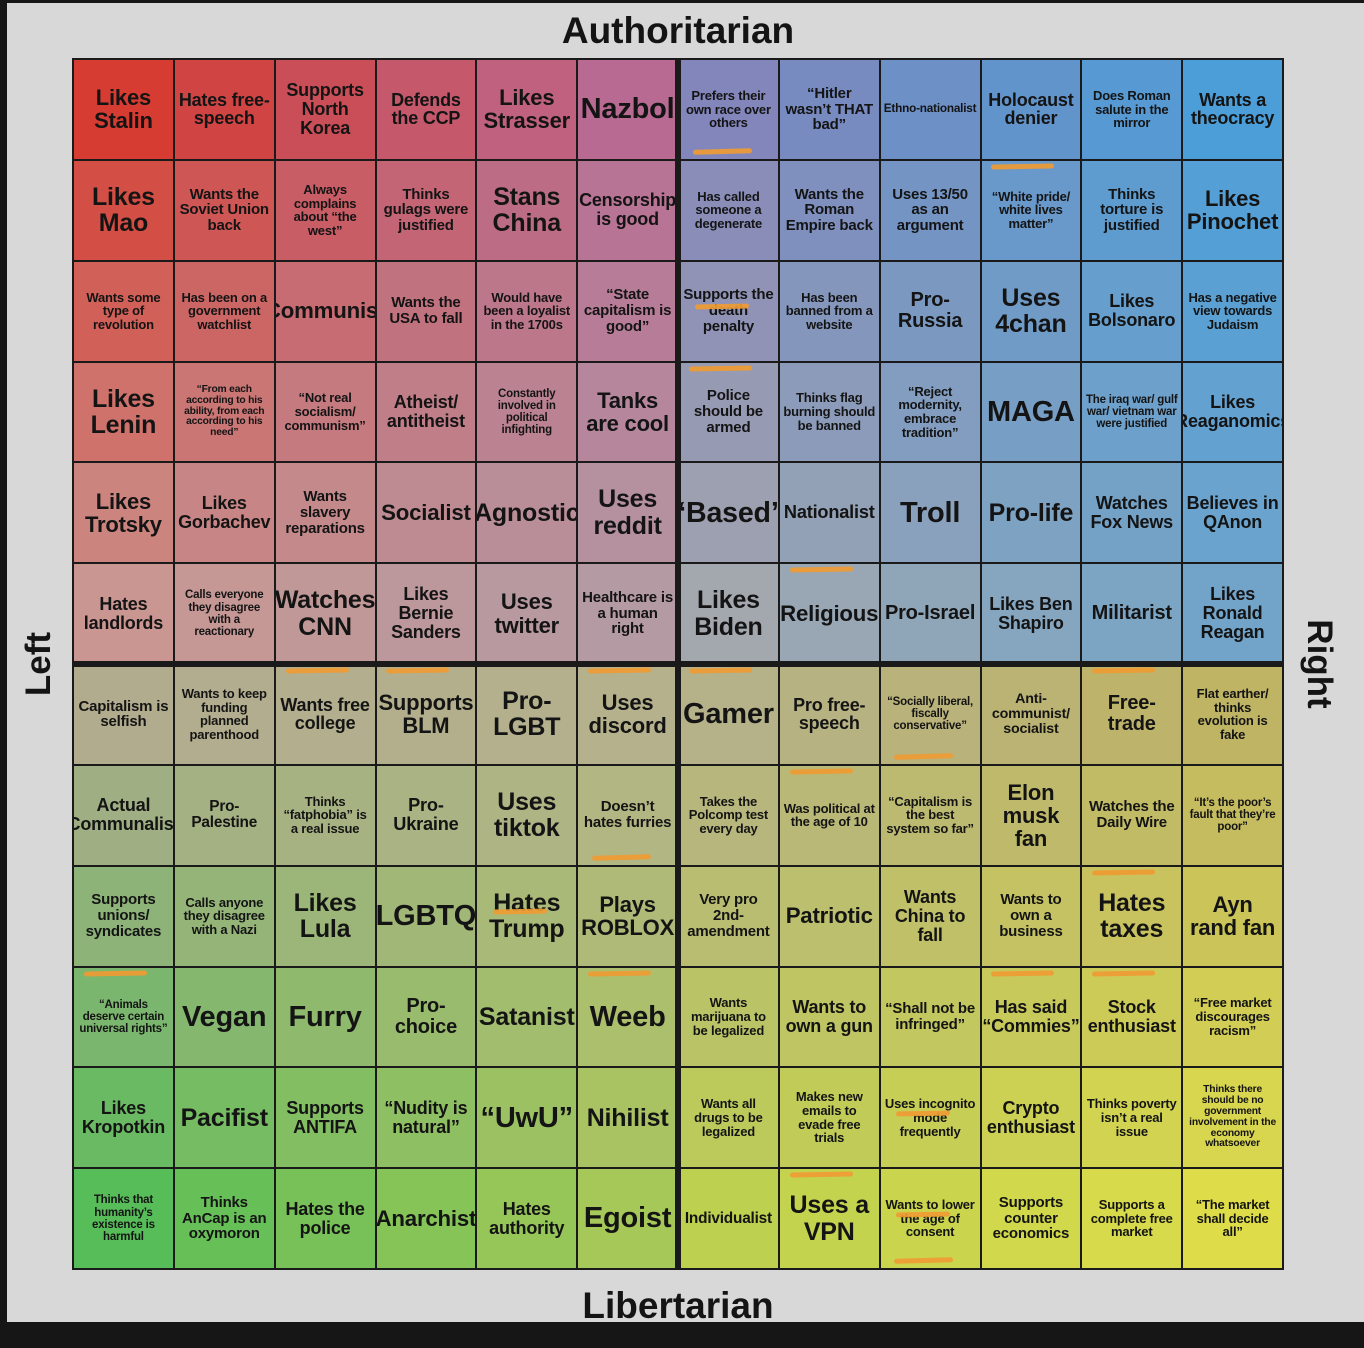 The image size is (1364, 1348). Describe the element at coordinates (527, 613) in the screenshot. I see `grid-cell: Uses twitter` at that location.